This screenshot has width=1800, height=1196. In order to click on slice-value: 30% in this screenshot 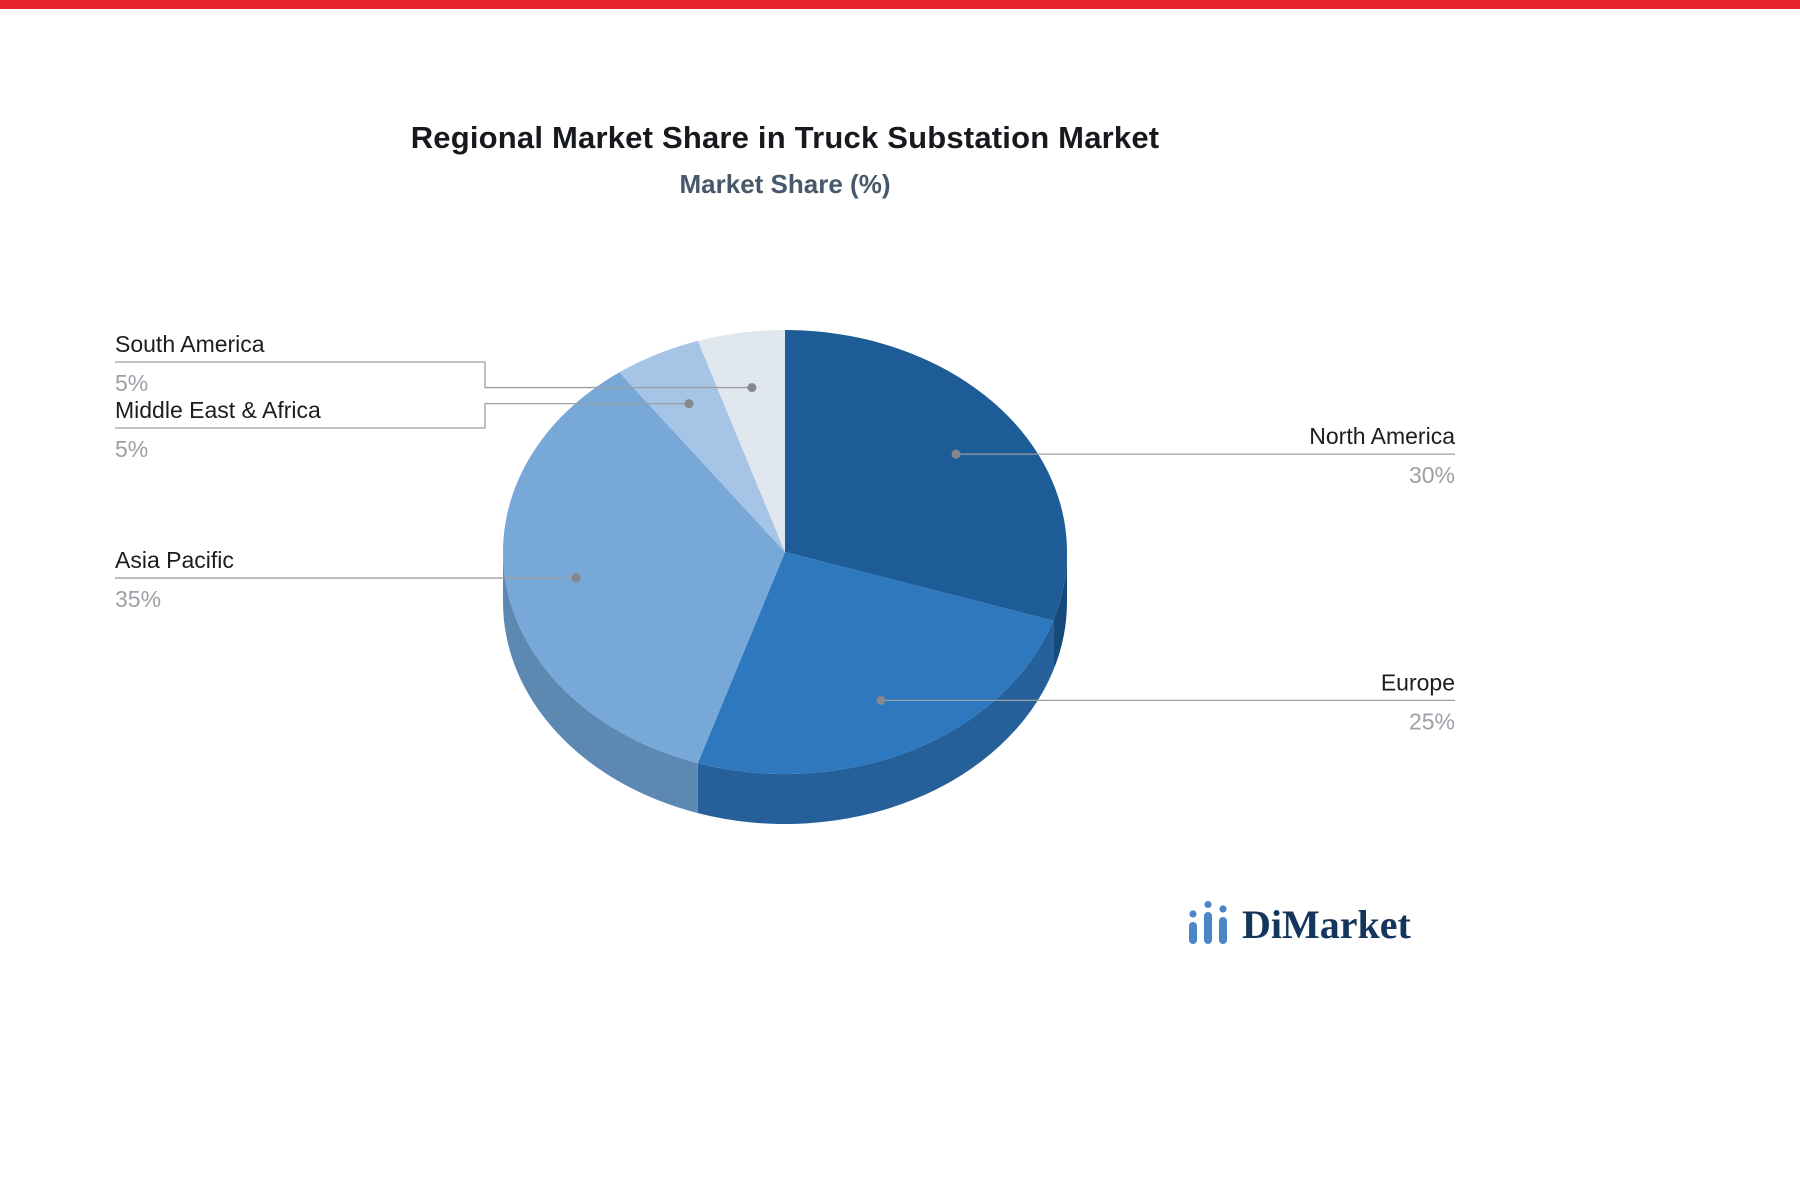, I will do `click(1432, 475)`.